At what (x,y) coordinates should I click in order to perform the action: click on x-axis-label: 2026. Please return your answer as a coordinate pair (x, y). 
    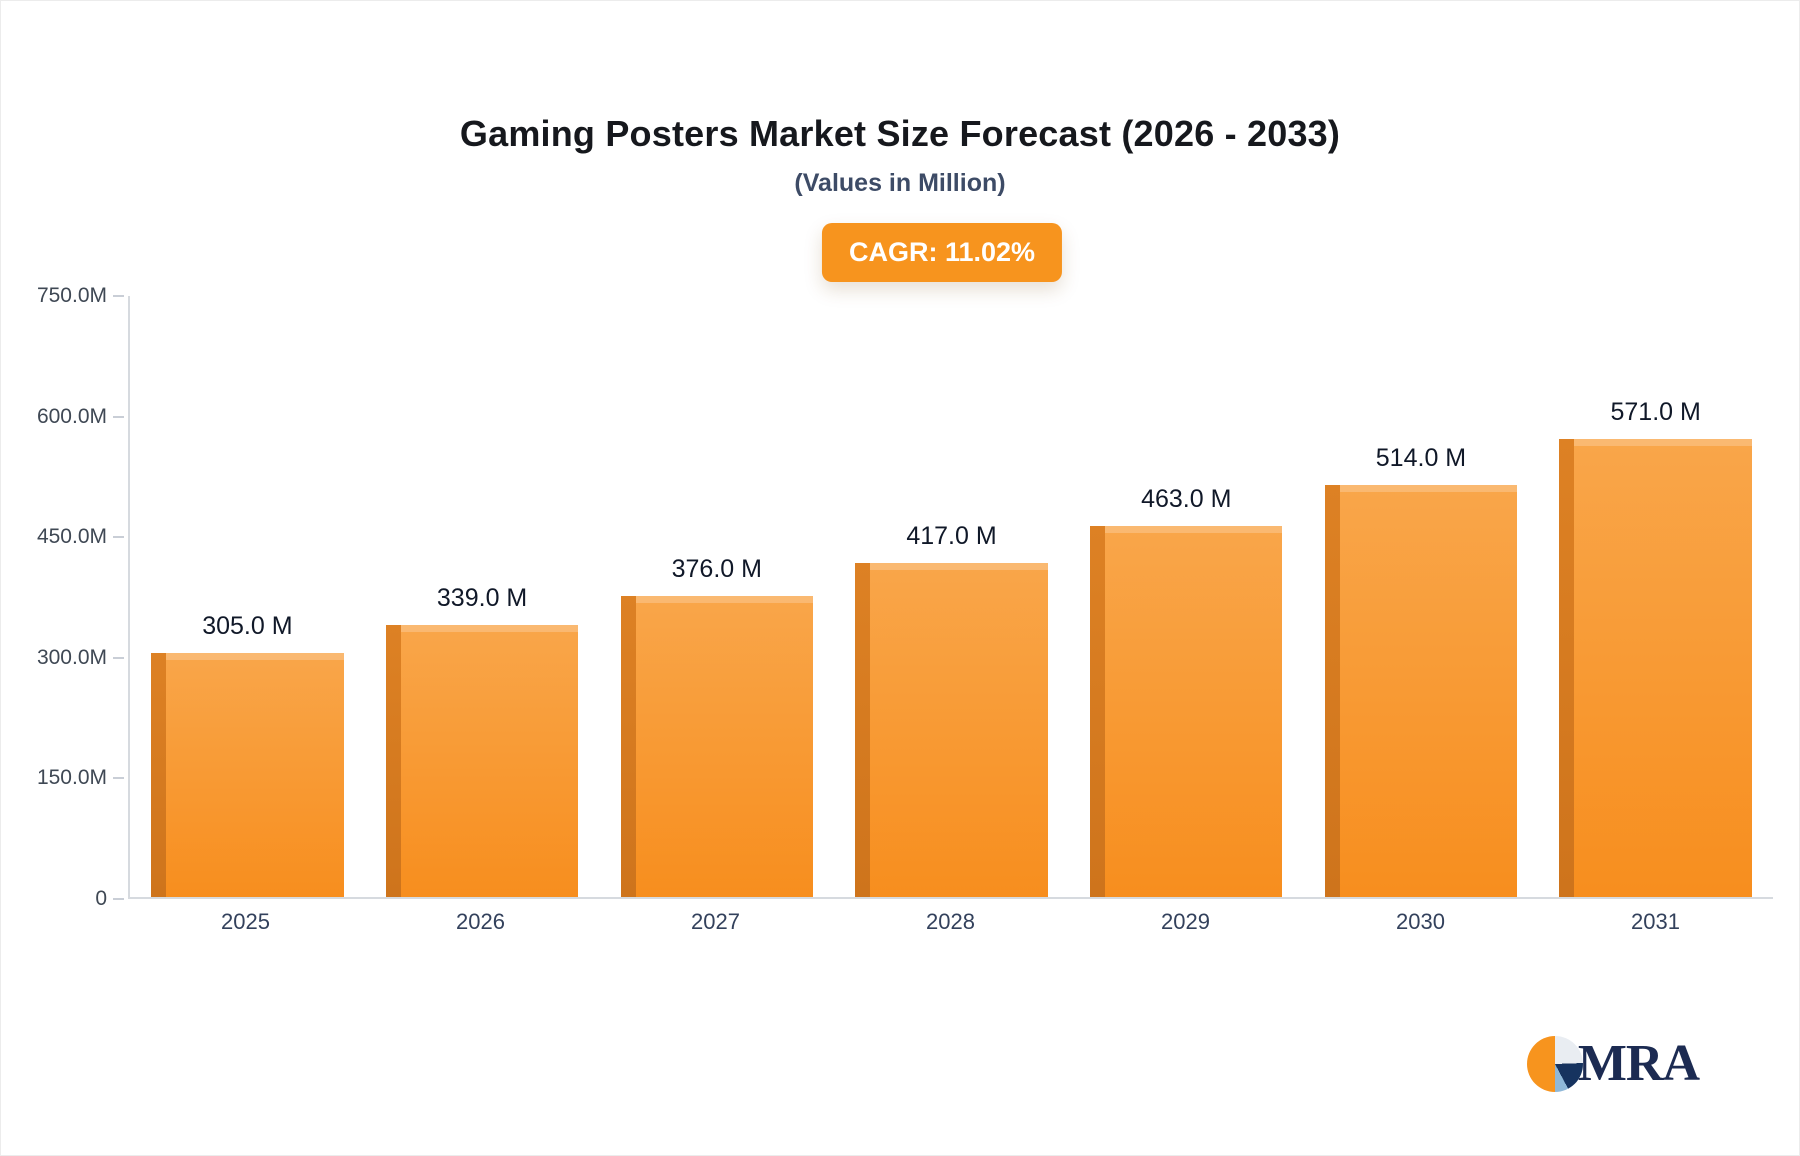
    Looking at the image, I should click on (480, 921).